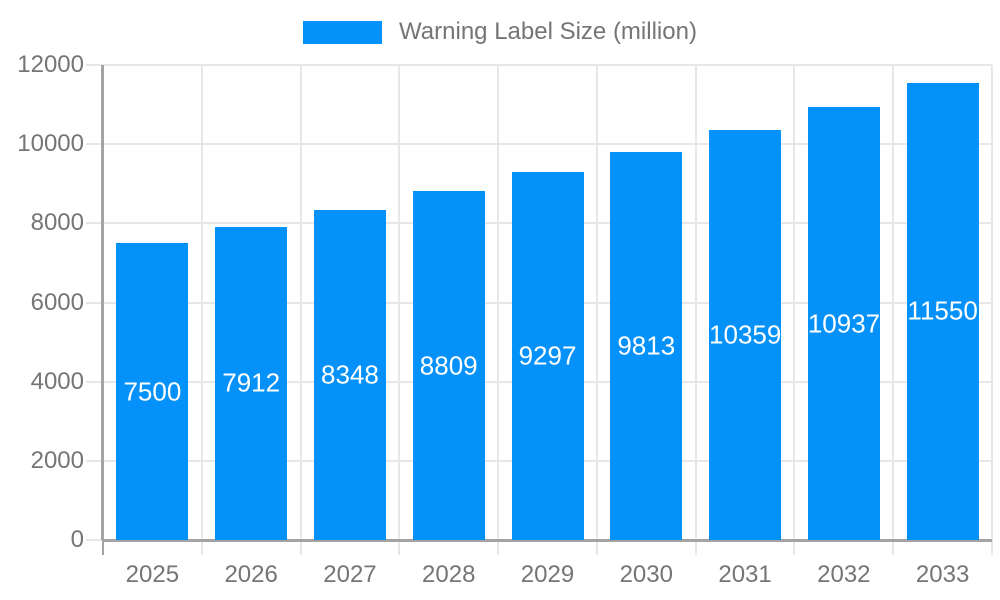  Describe the element at coordinates (152, 574) in the screenshot. I see `x-tick-label: 2025` at that location.